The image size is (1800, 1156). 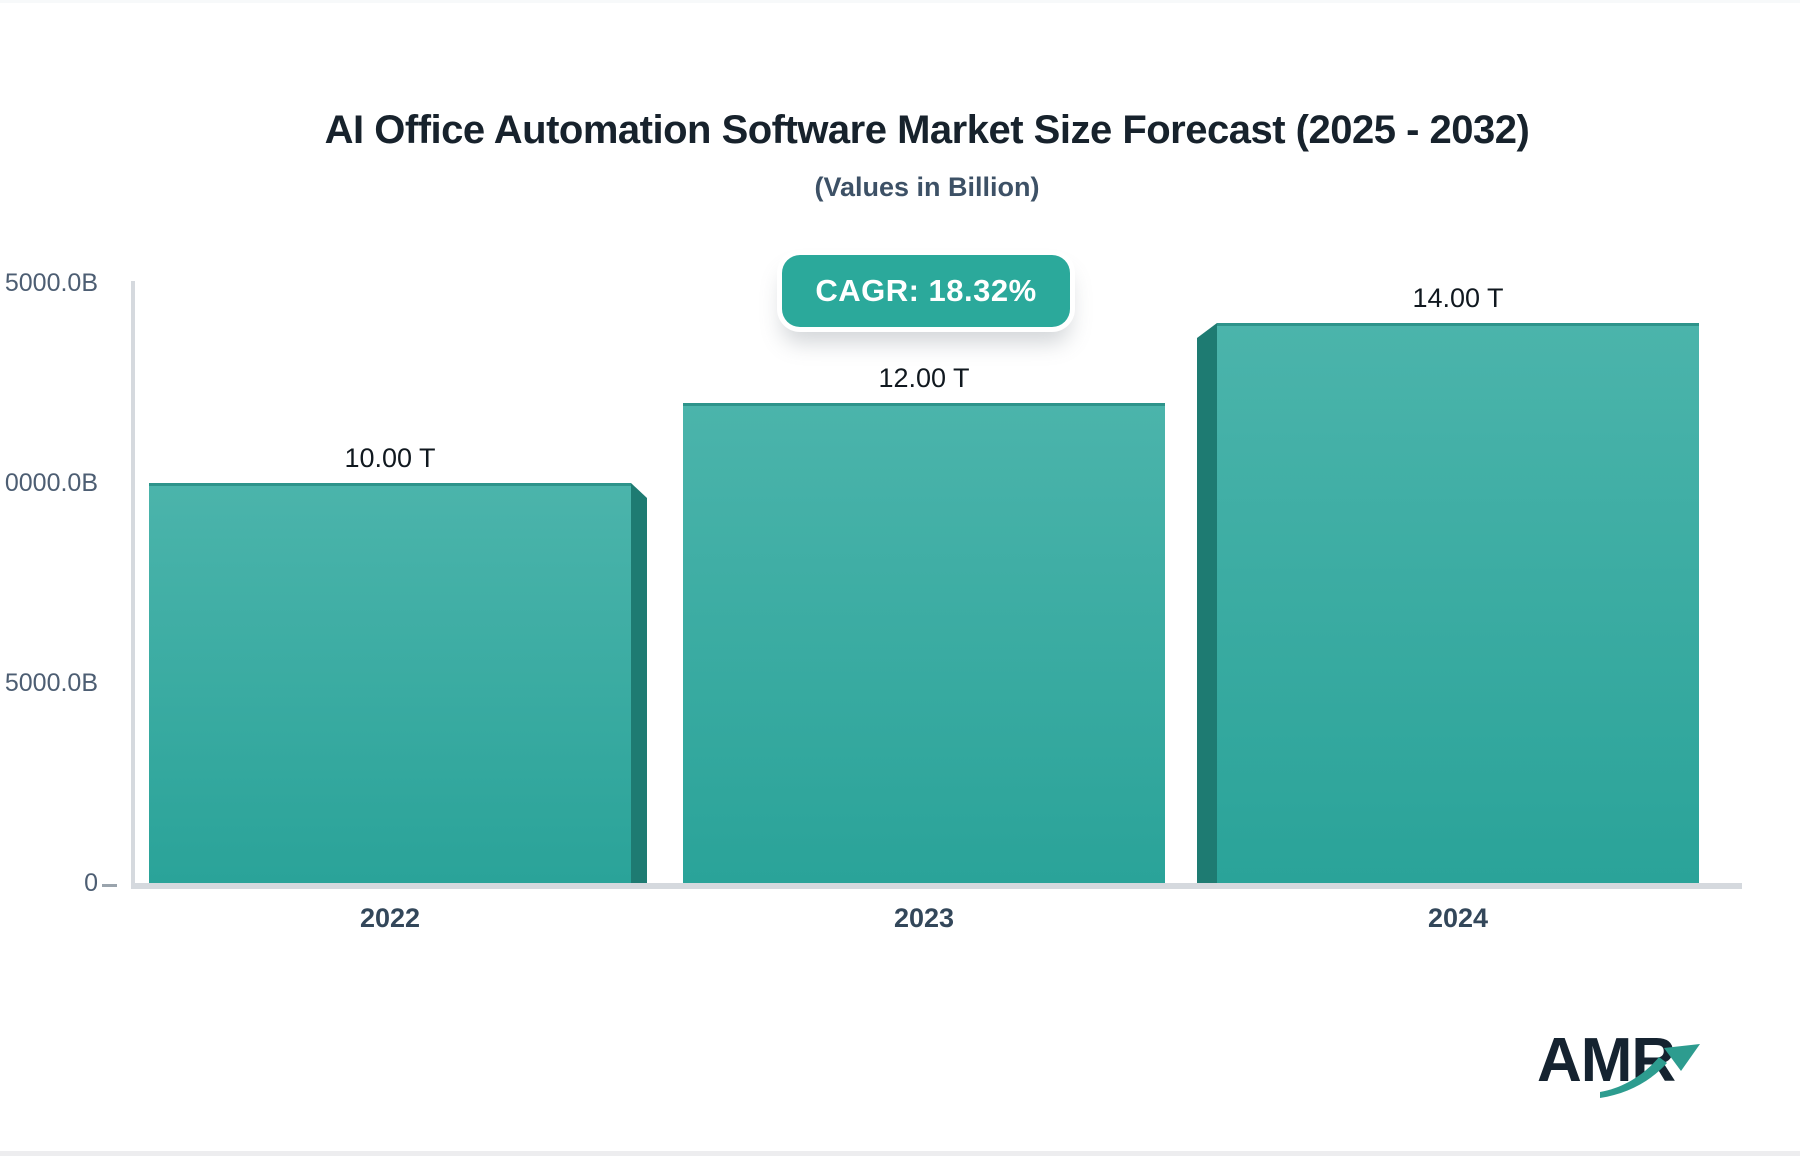 I want to click on amr-logo: AMR, so click(x=1622, y=1070).